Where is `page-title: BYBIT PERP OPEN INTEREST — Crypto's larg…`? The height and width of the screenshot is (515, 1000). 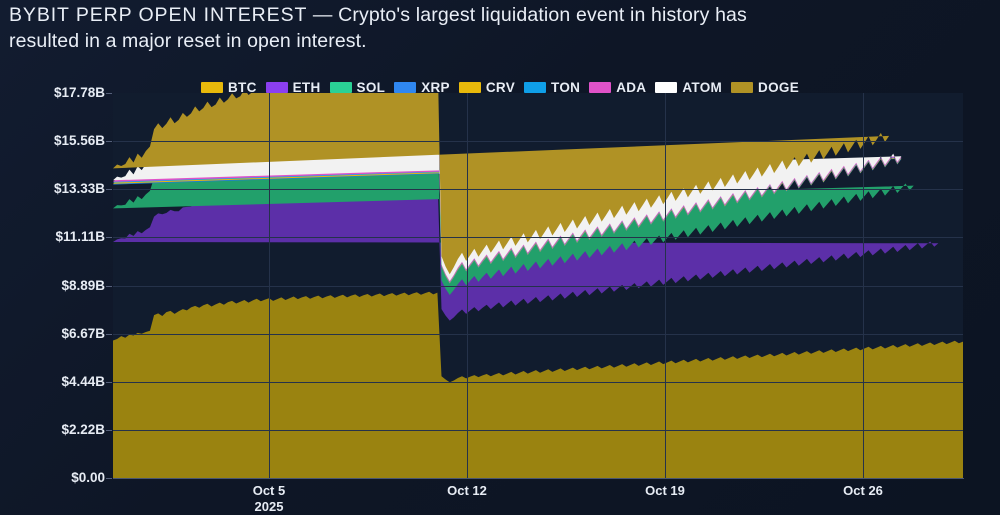 page-title: BYBIT PERP OPEN INTEREST — Crypto's larg… is located at coordinates (504, 28).